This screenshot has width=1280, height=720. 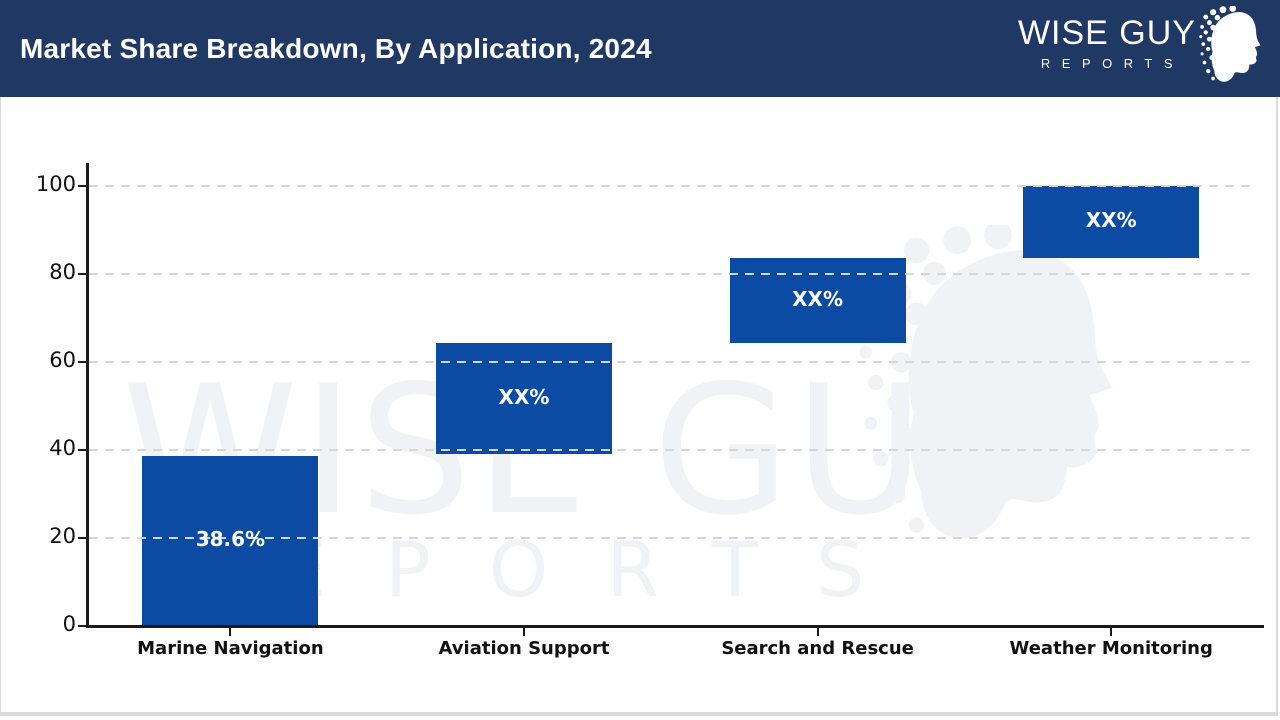 What do you see at coordinates (230, 648) in the screenshot?
I see `category-label-marine-navigation: Marine Navigation` at bounding box center [230, 648].